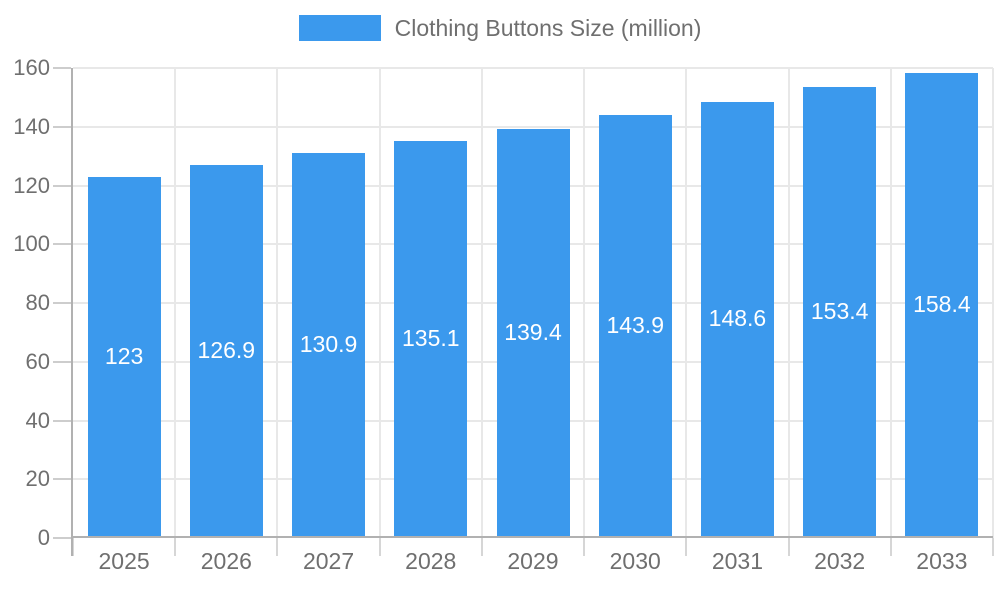  I want to click on x-axis-label: 2030, so click(635, 561).